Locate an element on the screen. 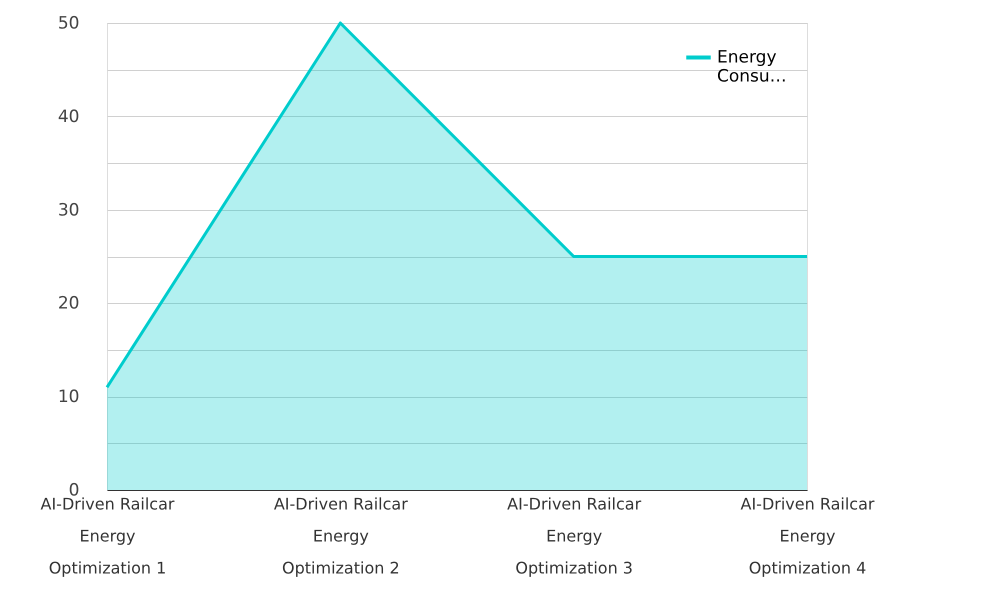 This screenshot has width=988, height=597. y-tick-label: 20 is located at coordinates (69, 304).